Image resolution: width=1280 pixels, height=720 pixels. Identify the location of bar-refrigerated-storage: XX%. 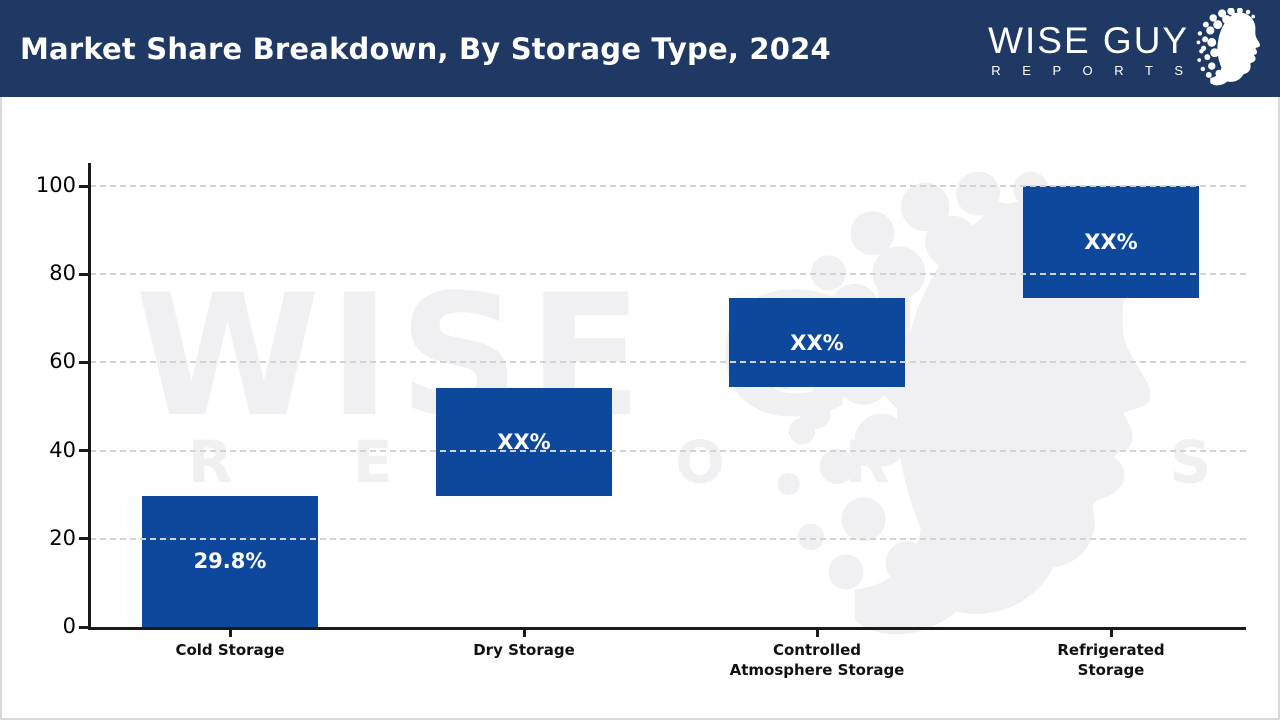
(1111, 242).